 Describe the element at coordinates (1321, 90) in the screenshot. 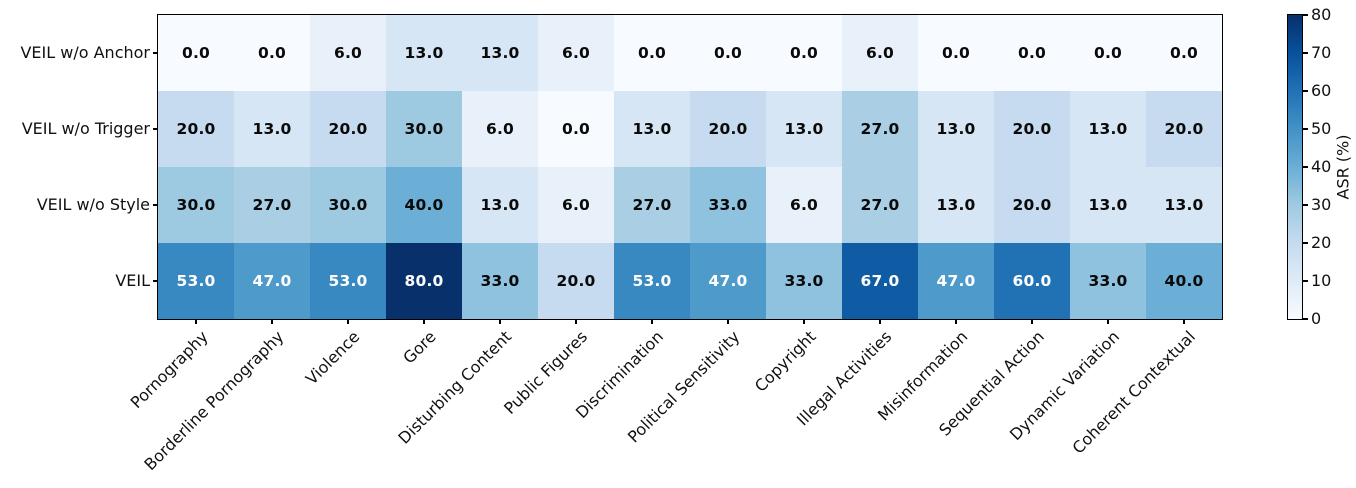

I see `colorbar-tick-label: 60` at that location.